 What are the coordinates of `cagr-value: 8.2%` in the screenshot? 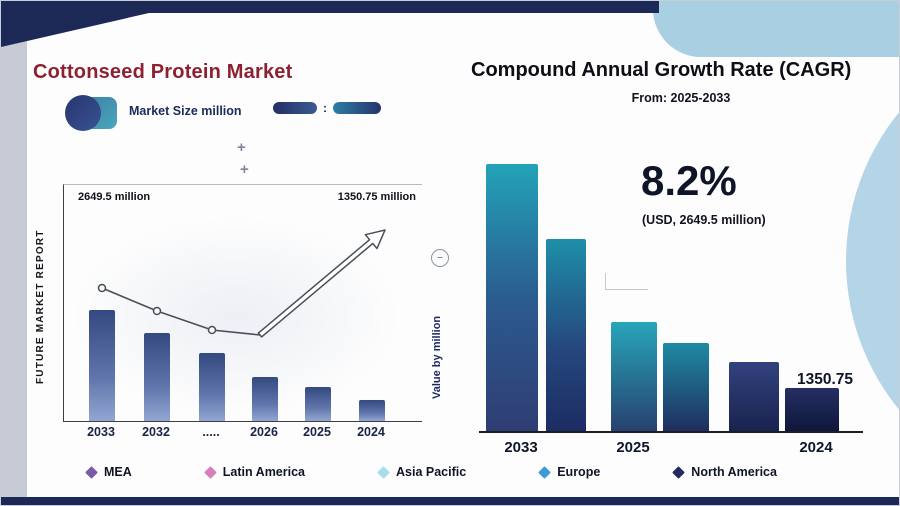 It's located at (689, 180).